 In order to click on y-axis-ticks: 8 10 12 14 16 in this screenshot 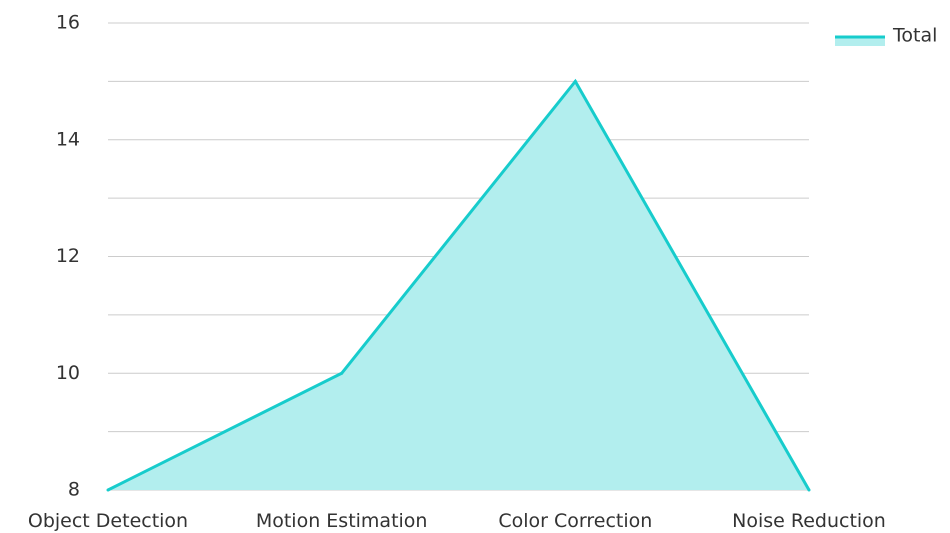, I will do `click(68, 256)`.